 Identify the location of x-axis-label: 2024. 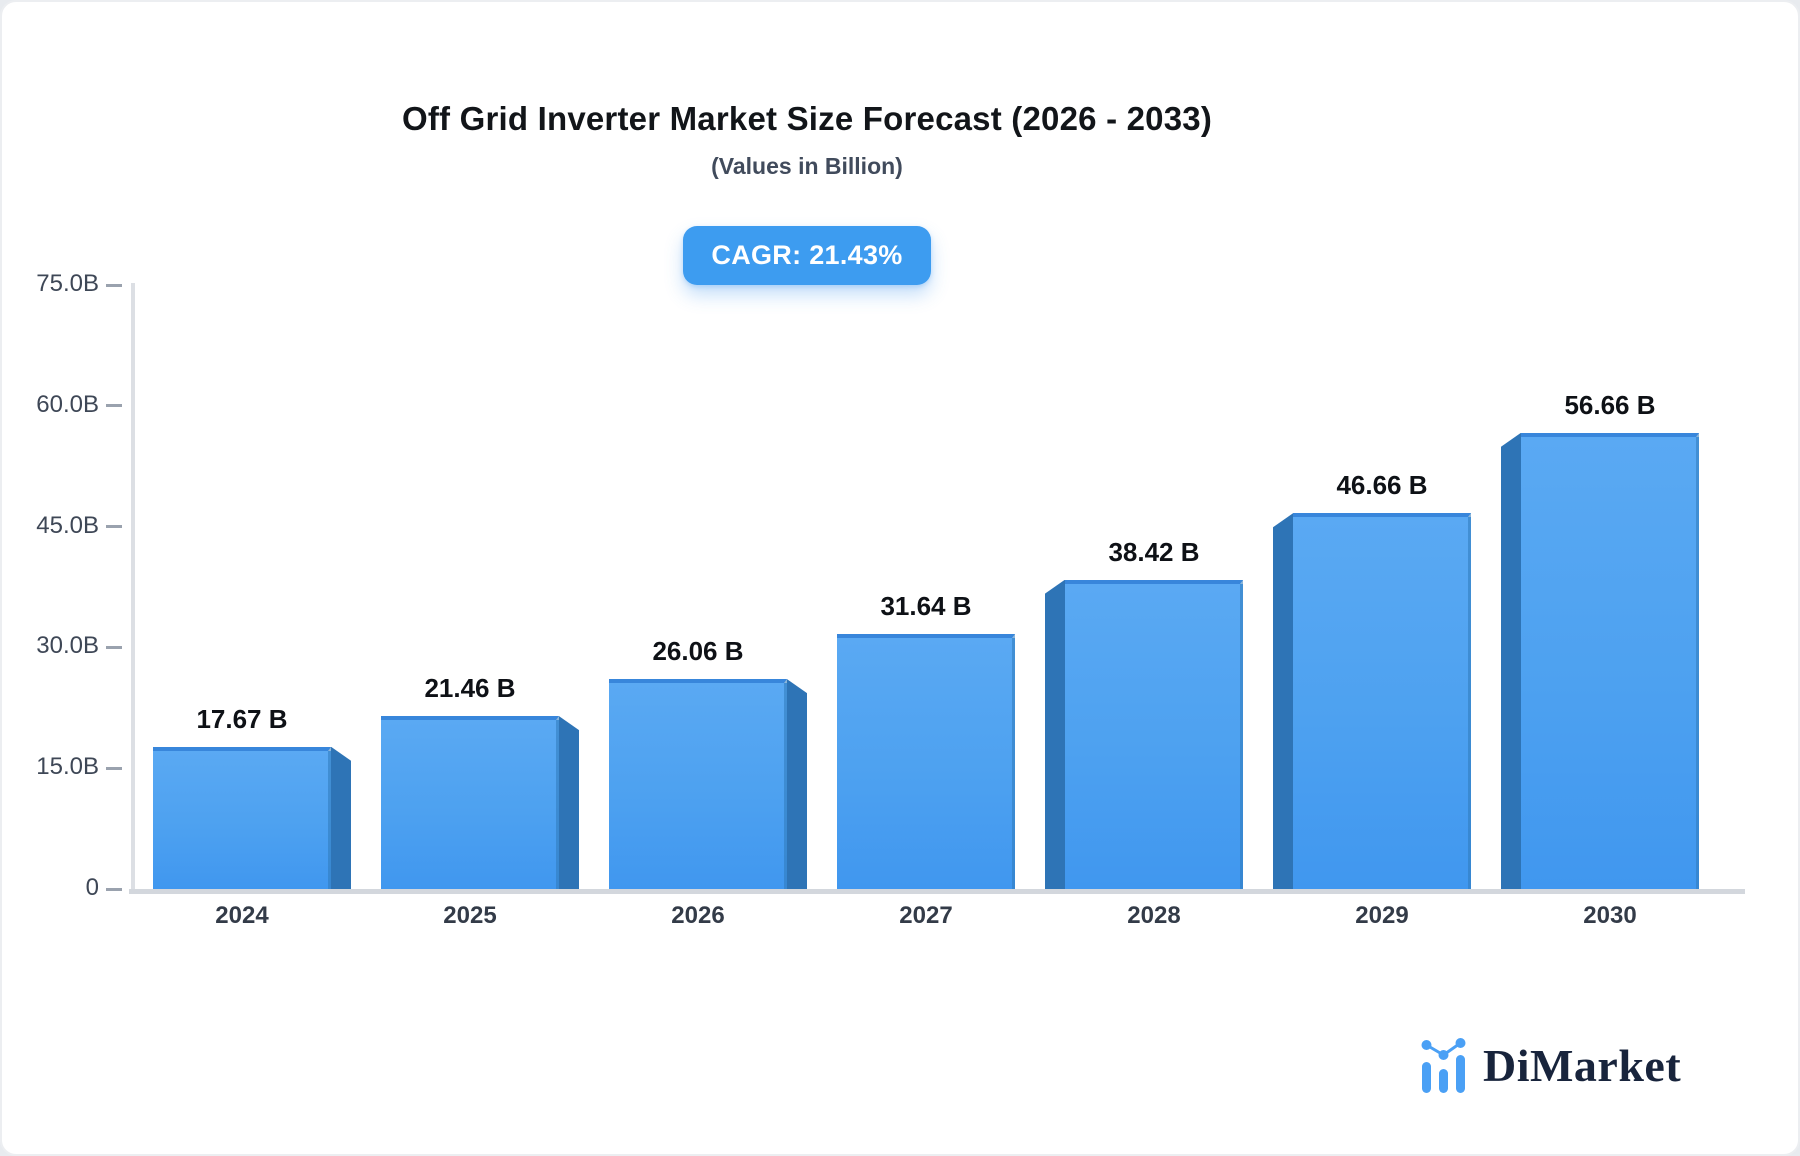
(242, 915).